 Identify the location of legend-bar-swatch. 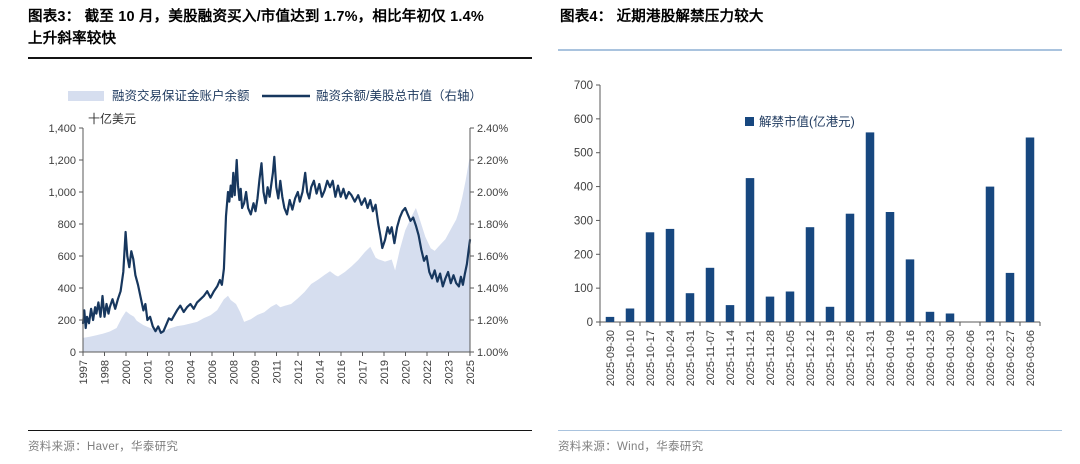
(749, 121).